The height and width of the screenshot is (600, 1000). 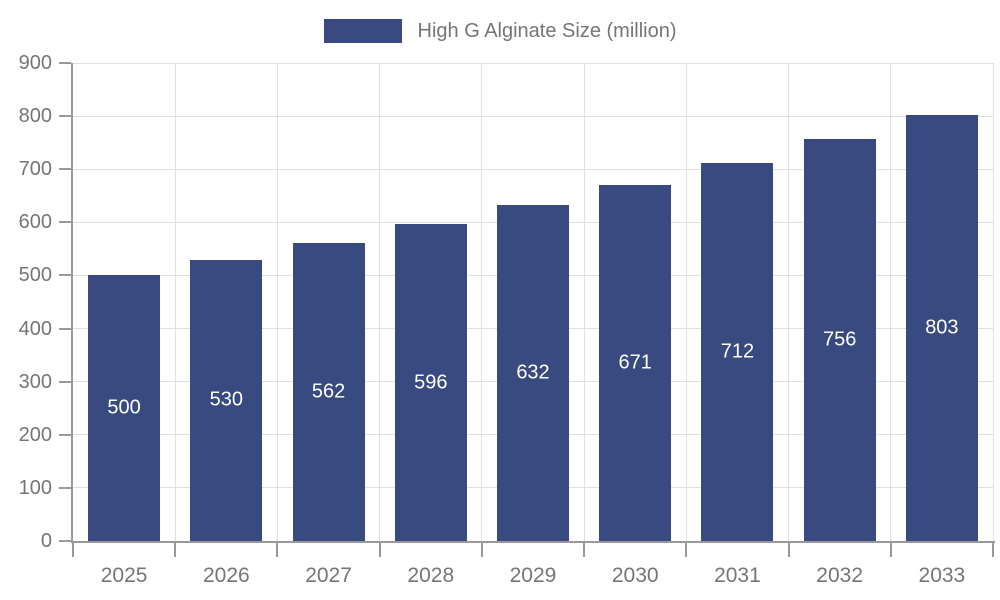 I want to click on x-axis-label: 2031, so click(x=737, y=575).